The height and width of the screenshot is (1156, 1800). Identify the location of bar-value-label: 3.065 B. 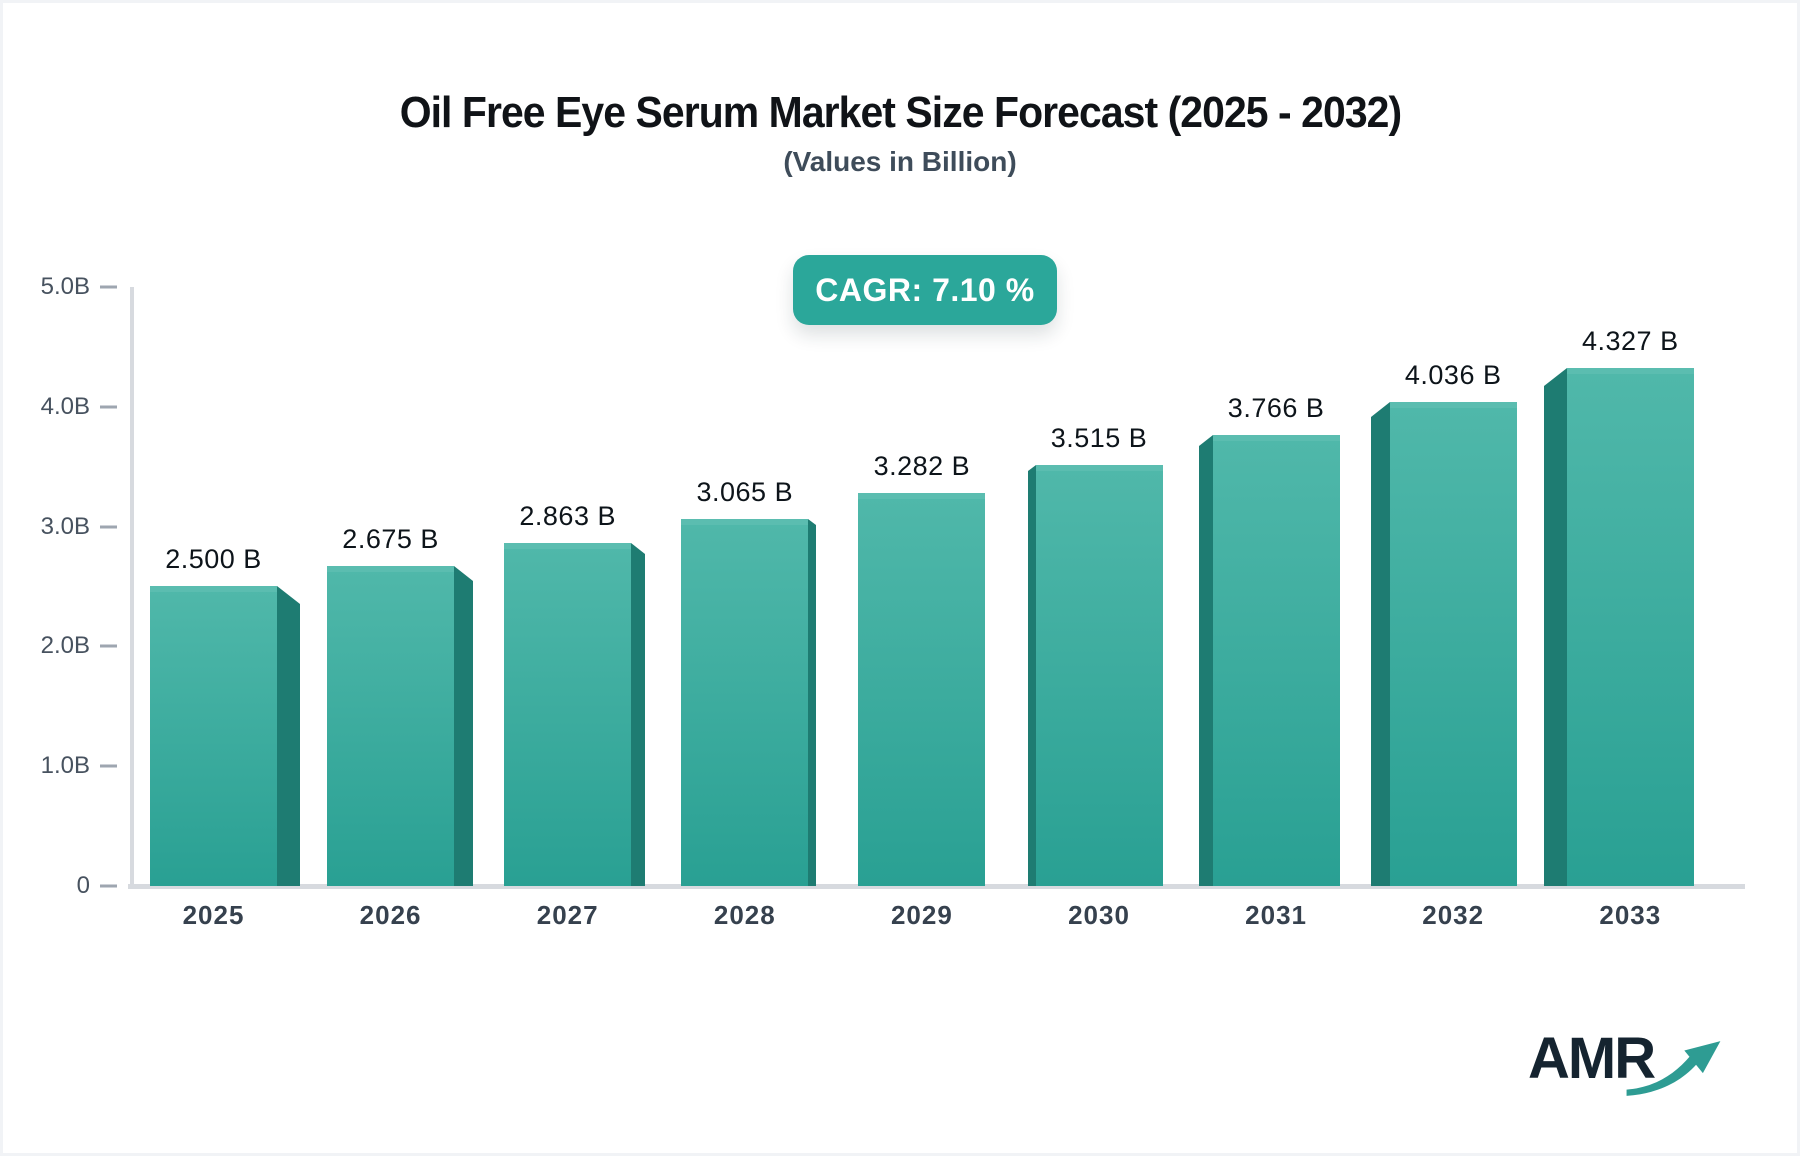
(745, 492).